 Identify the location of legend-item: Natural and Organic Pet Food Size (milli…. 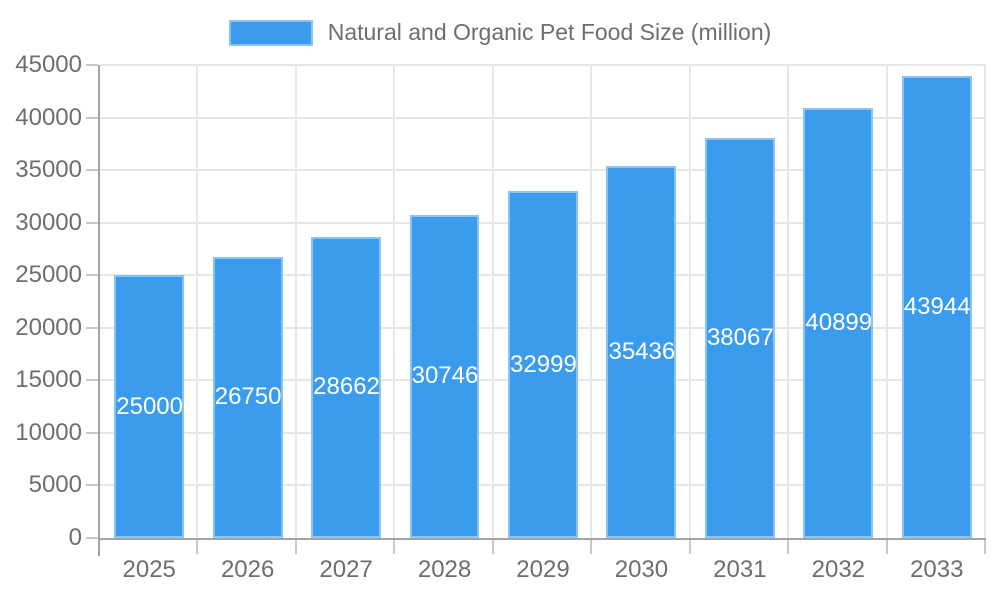
(500, 32).